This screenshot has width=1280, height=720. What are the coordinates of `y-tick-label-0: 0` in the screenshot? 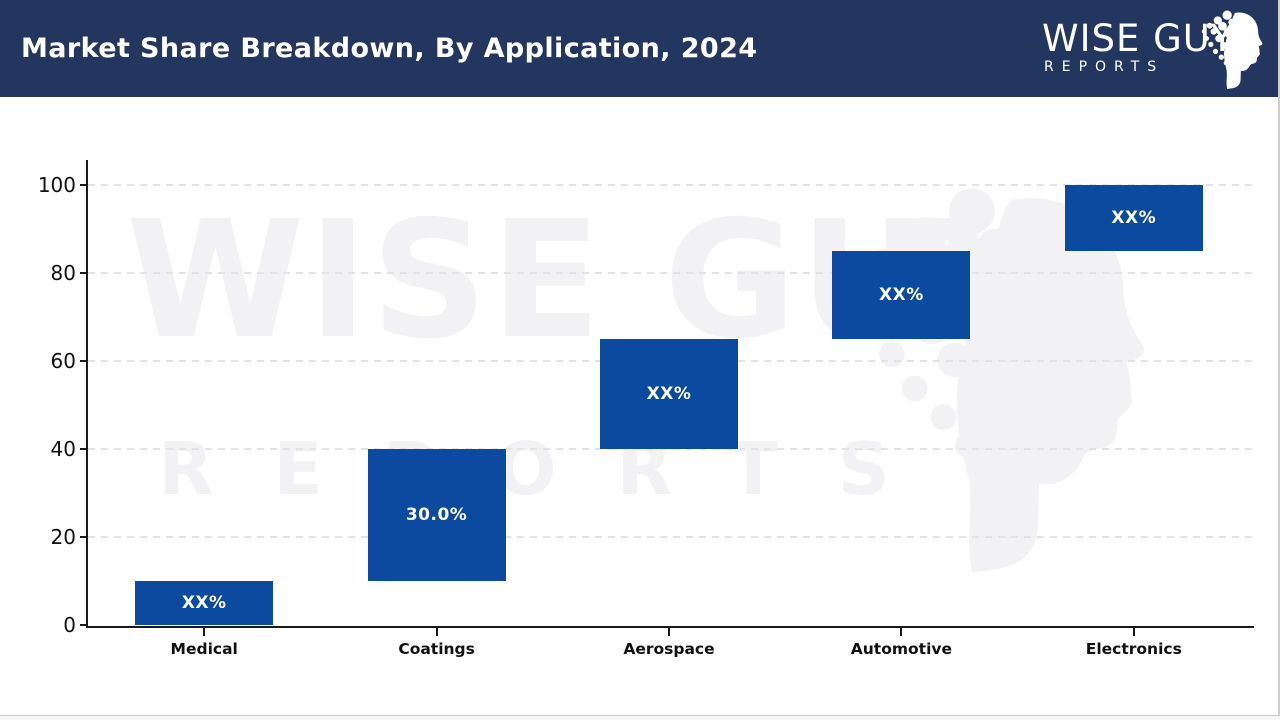 It's located at (69, 625).